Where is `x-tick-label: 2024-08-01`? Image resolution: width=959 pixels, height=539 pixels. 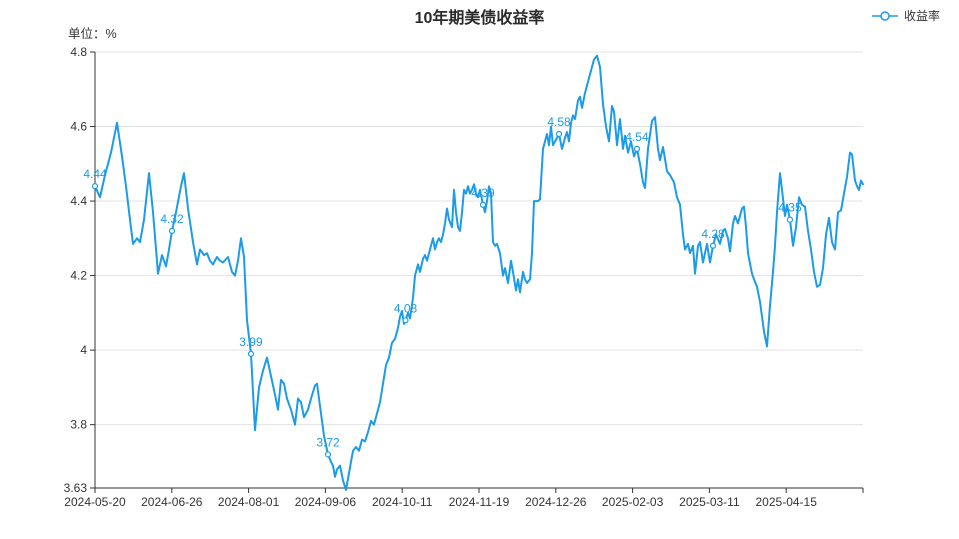 x-tick-label: 2024-08-01 is located at coordinates (249, 502).